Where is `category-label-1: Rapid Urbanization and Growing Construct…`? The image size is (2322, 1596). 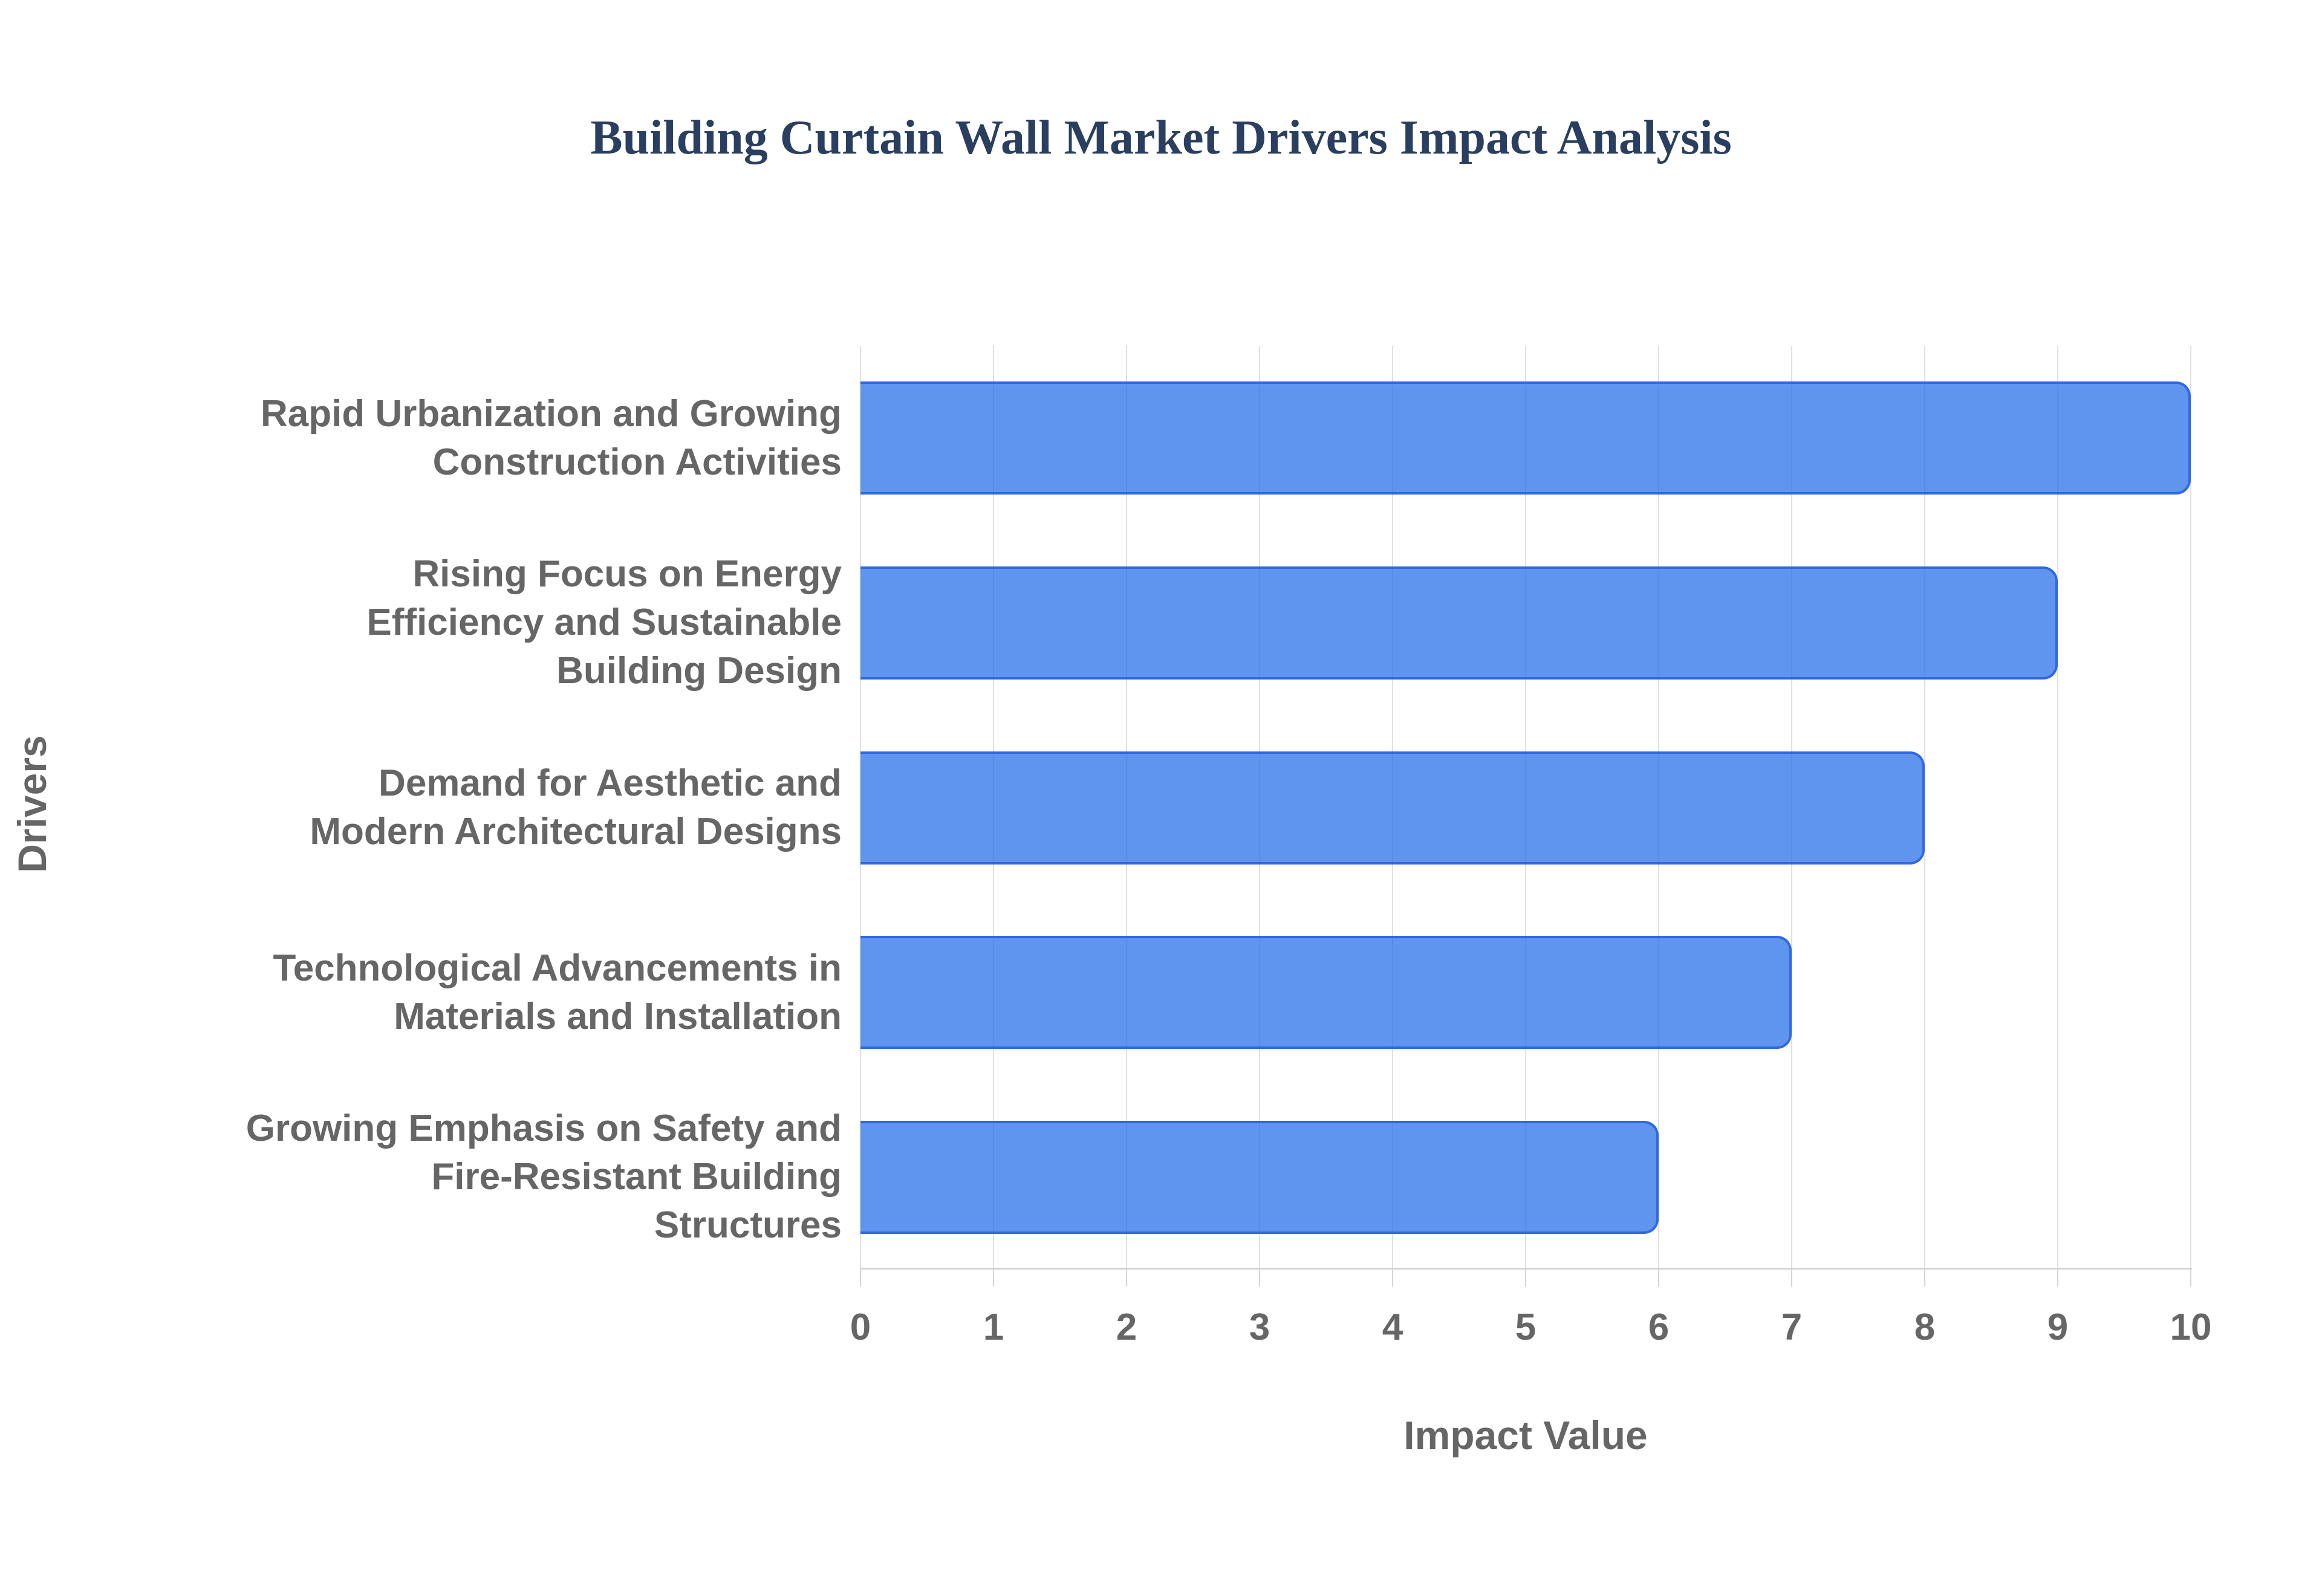 category-label-1: Rapid Urbanization and Growing Construct… is located at coordinates (551, 438).